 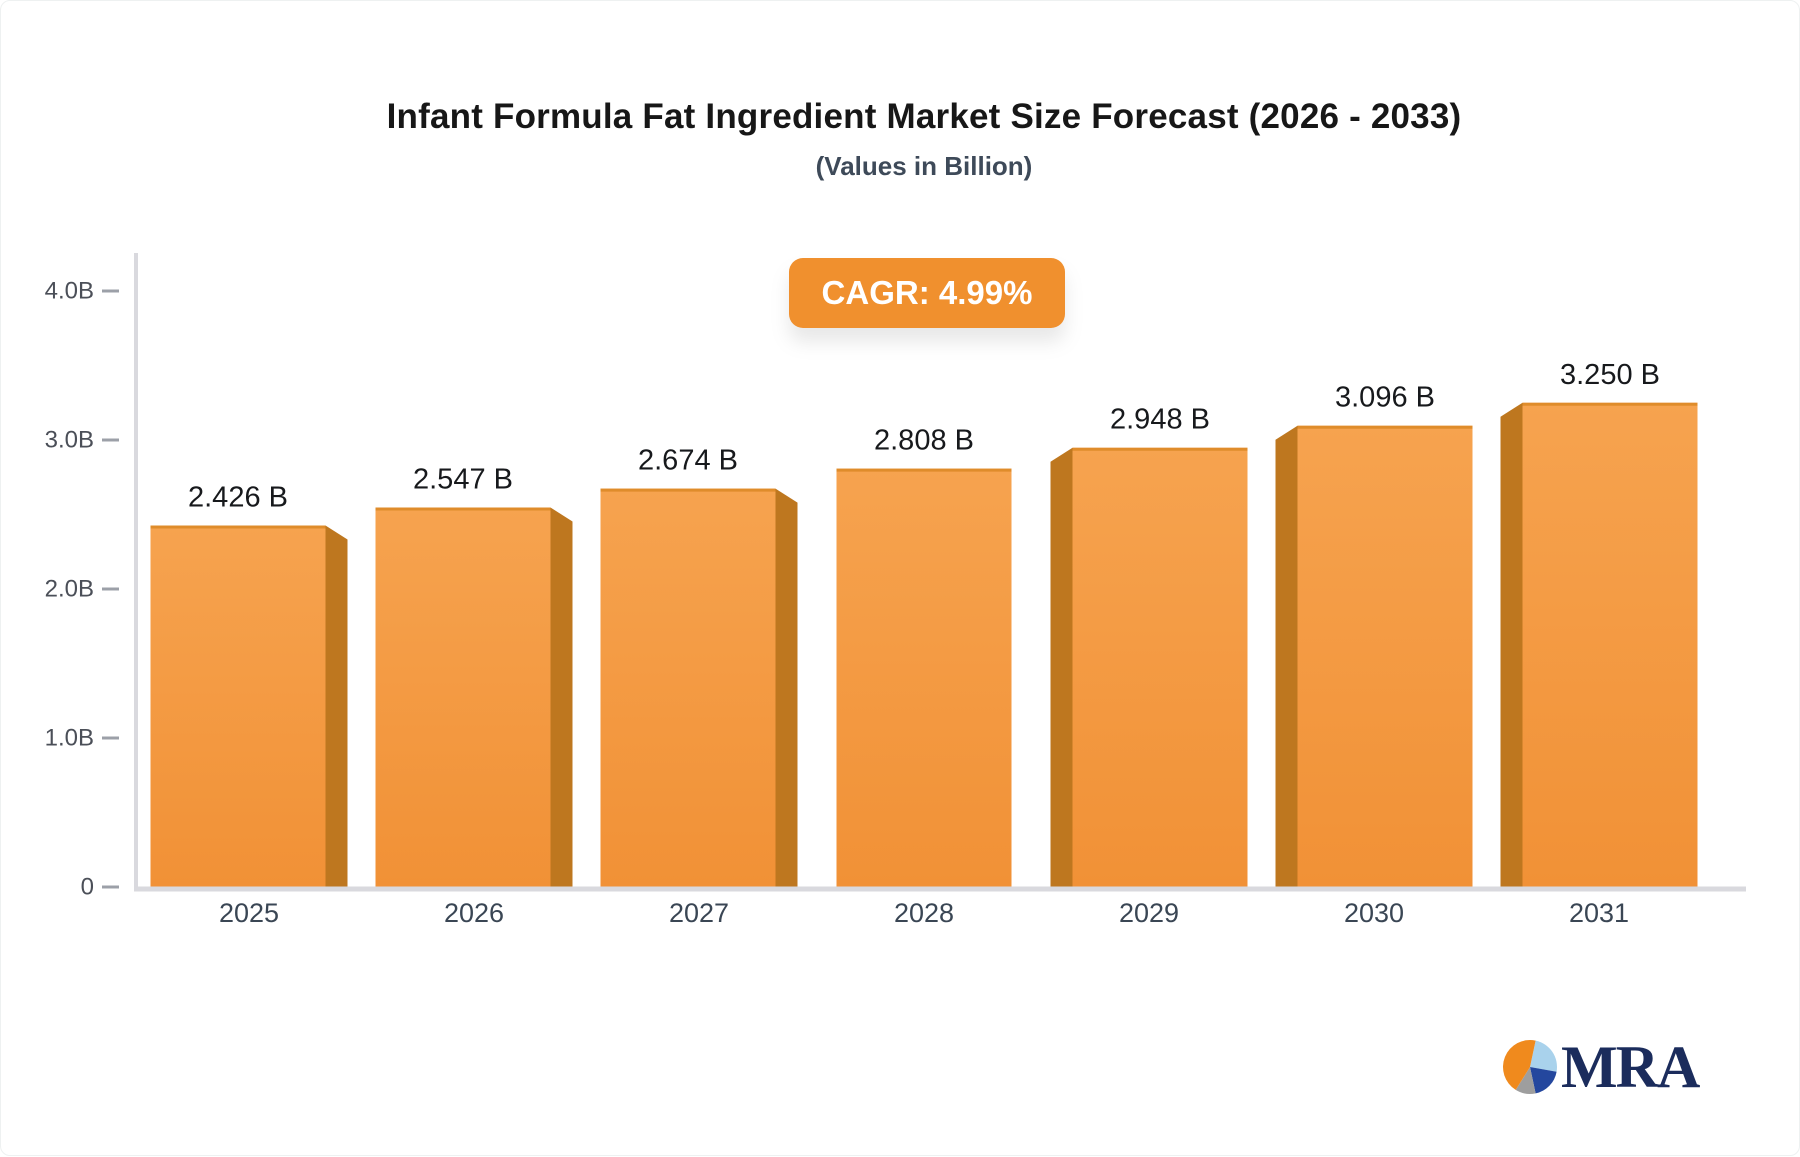 I want to click on bar-value-label: 2.426 B, so click(x=238, y=498).